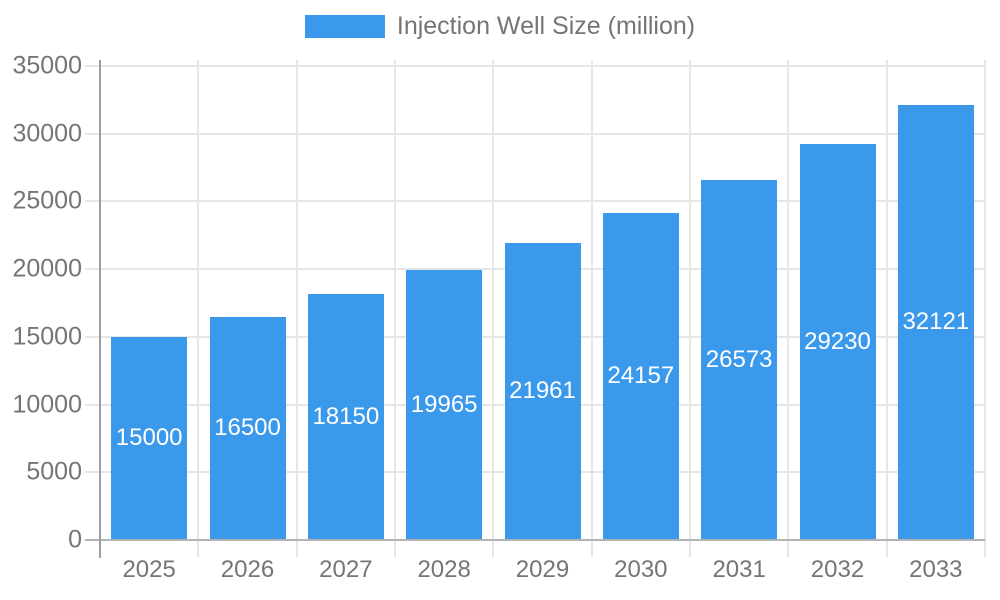 This screenshot has width=1000, height=600. I want to click on y-axis-tick-label: 35000, so click(47, 65).